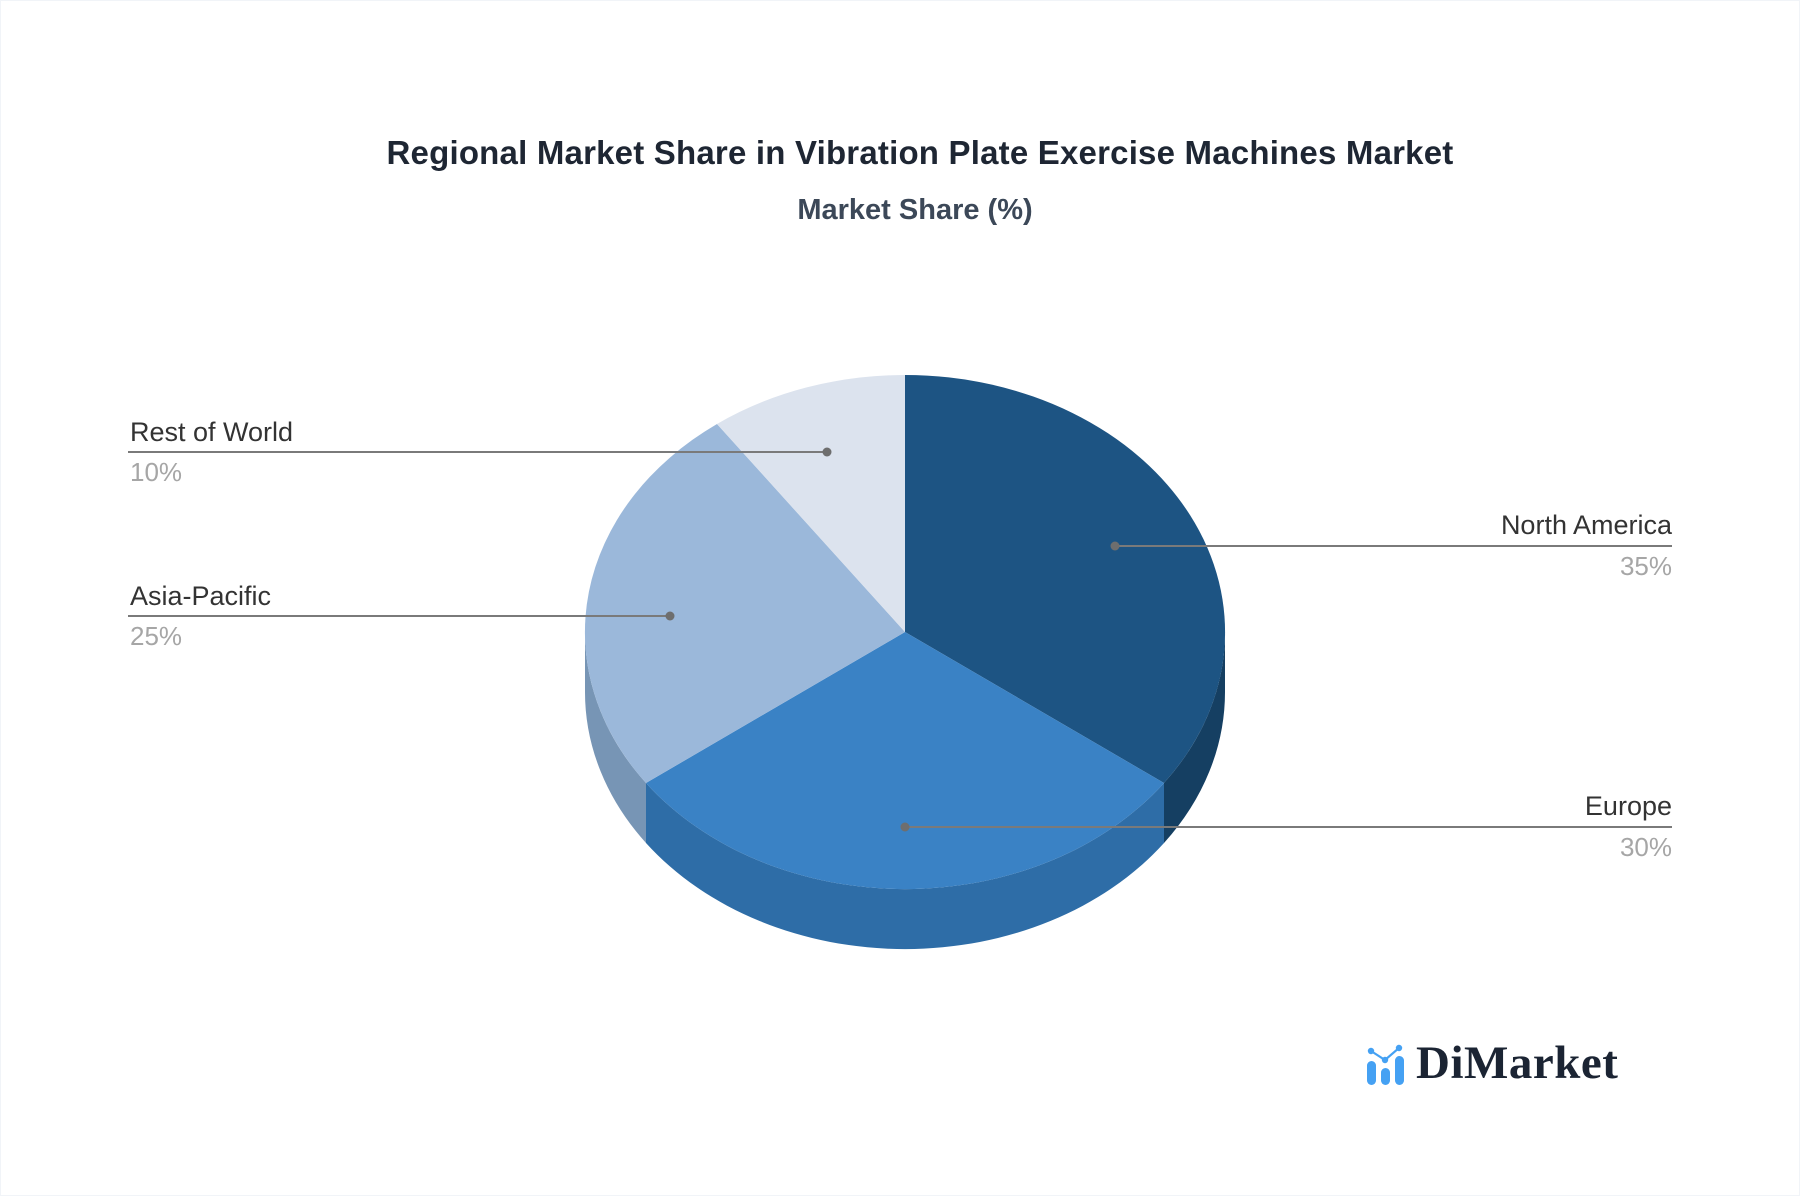 This screenshot has height=1196, width=1800. Describe the element at coordinates (615, 737) in the screenshot. I see `pie-slice-depth-asia-pacific` at that location.